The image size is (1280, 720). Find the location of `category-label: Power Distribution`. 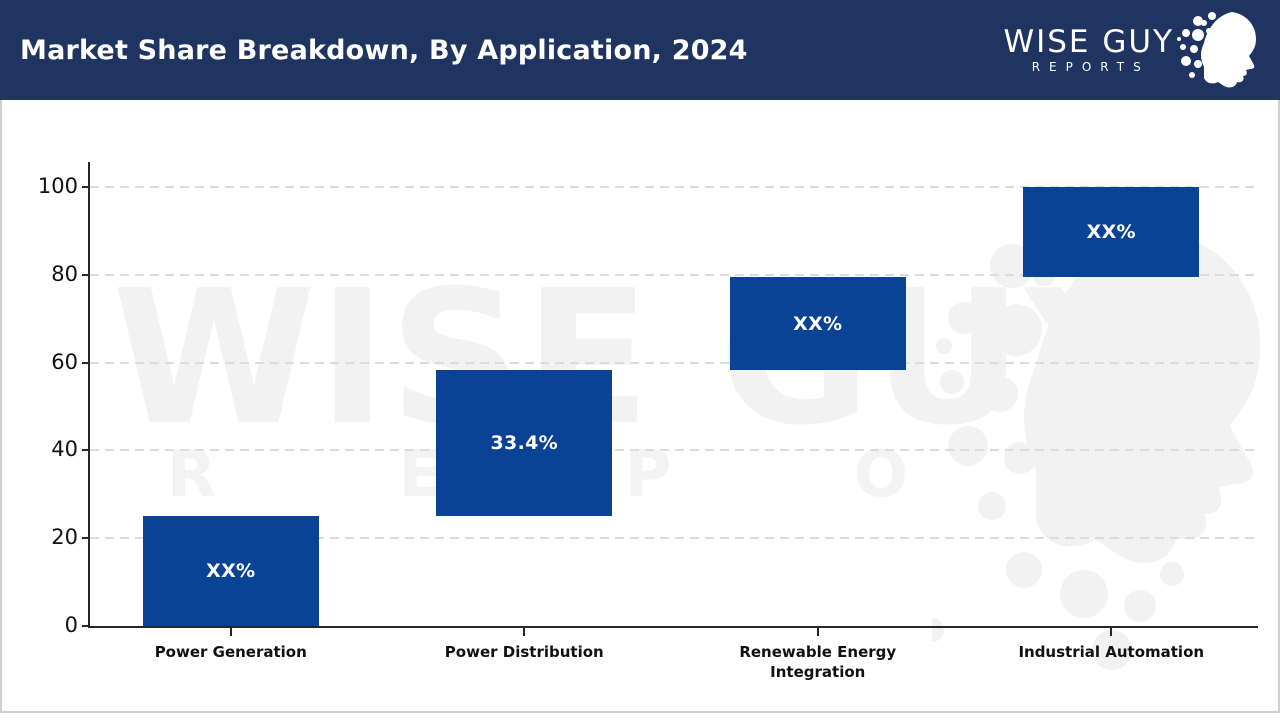

category-label: Power Distribution is located at coordinates (524, 652).